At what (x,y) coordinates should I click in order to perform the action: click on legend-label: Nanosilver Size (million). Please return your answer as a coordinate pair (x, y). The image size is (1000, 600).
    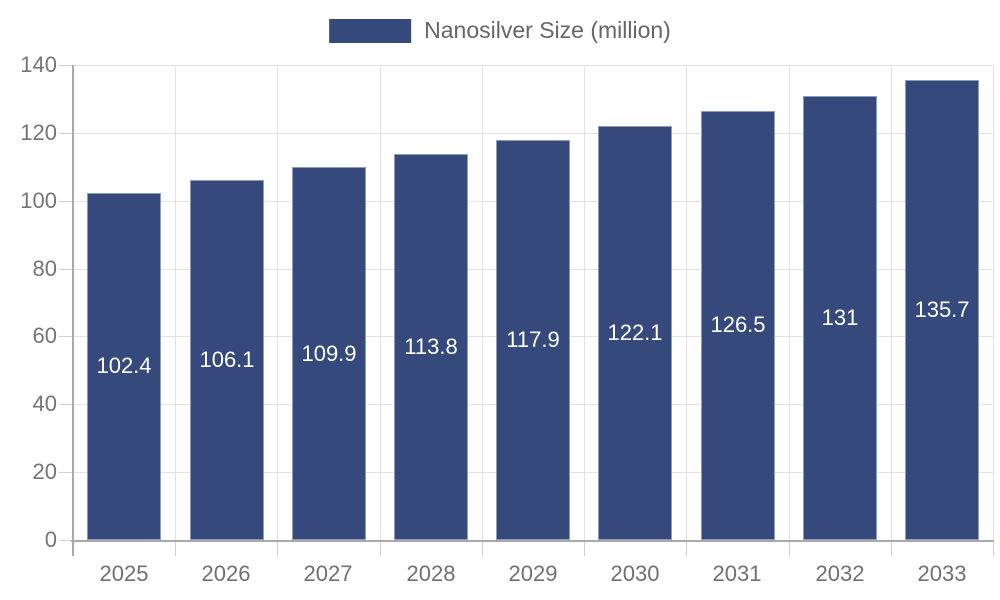
    Looking at the image, I should click on (547, 30).